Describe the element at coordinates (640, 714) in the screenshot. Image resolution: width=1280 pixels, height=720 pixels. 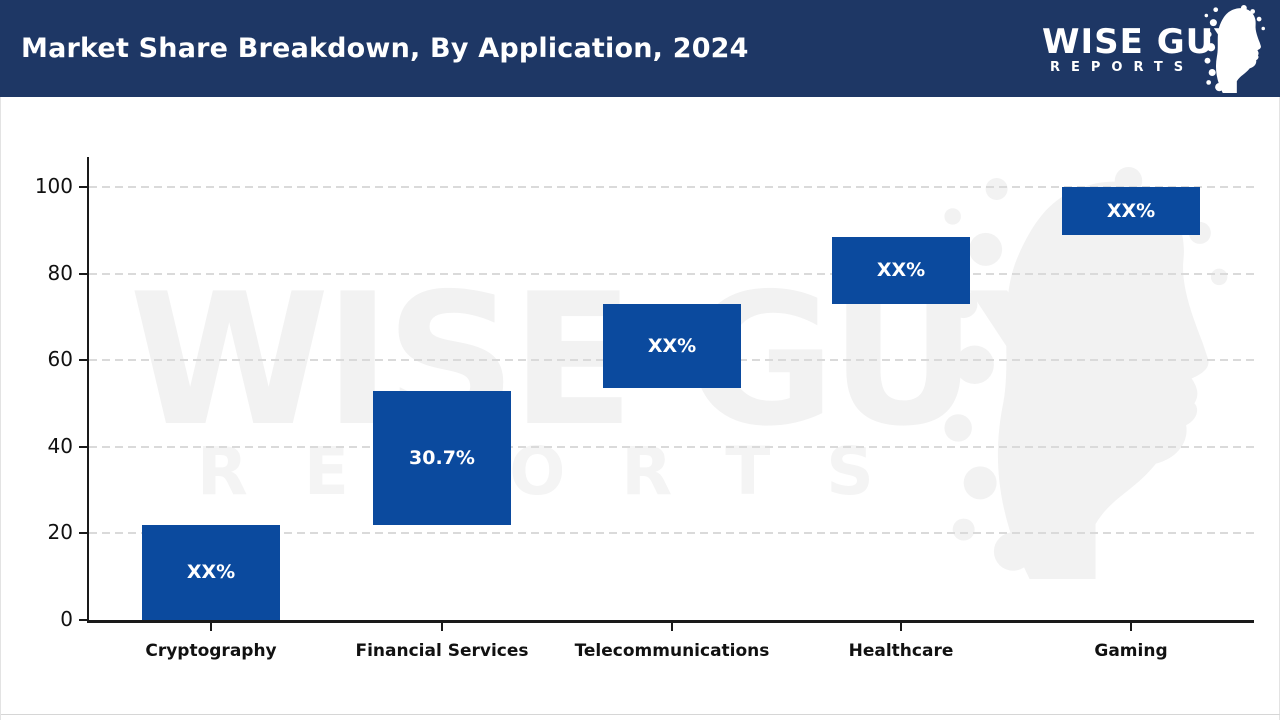
I see `bottom-border` at that location.